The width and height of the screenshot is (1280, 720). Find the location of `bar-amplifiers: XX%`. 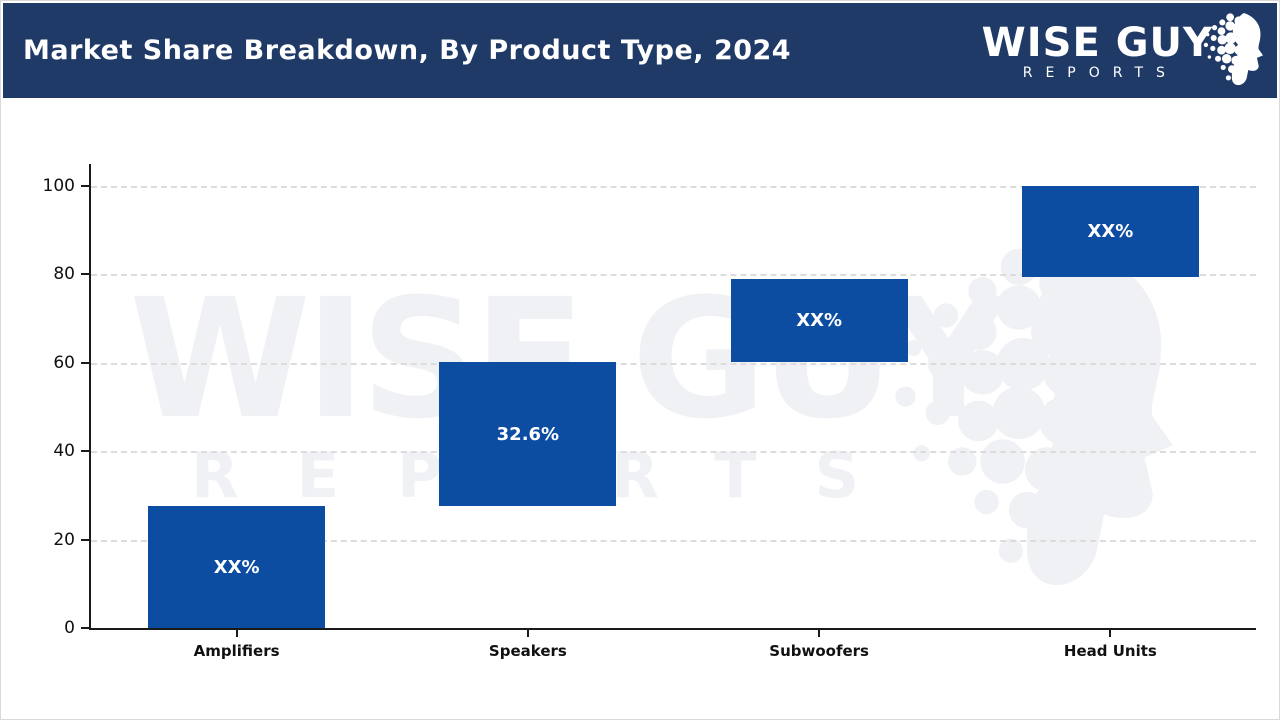

bar-amplifiers: XX% is located at coordinates (237, 567).